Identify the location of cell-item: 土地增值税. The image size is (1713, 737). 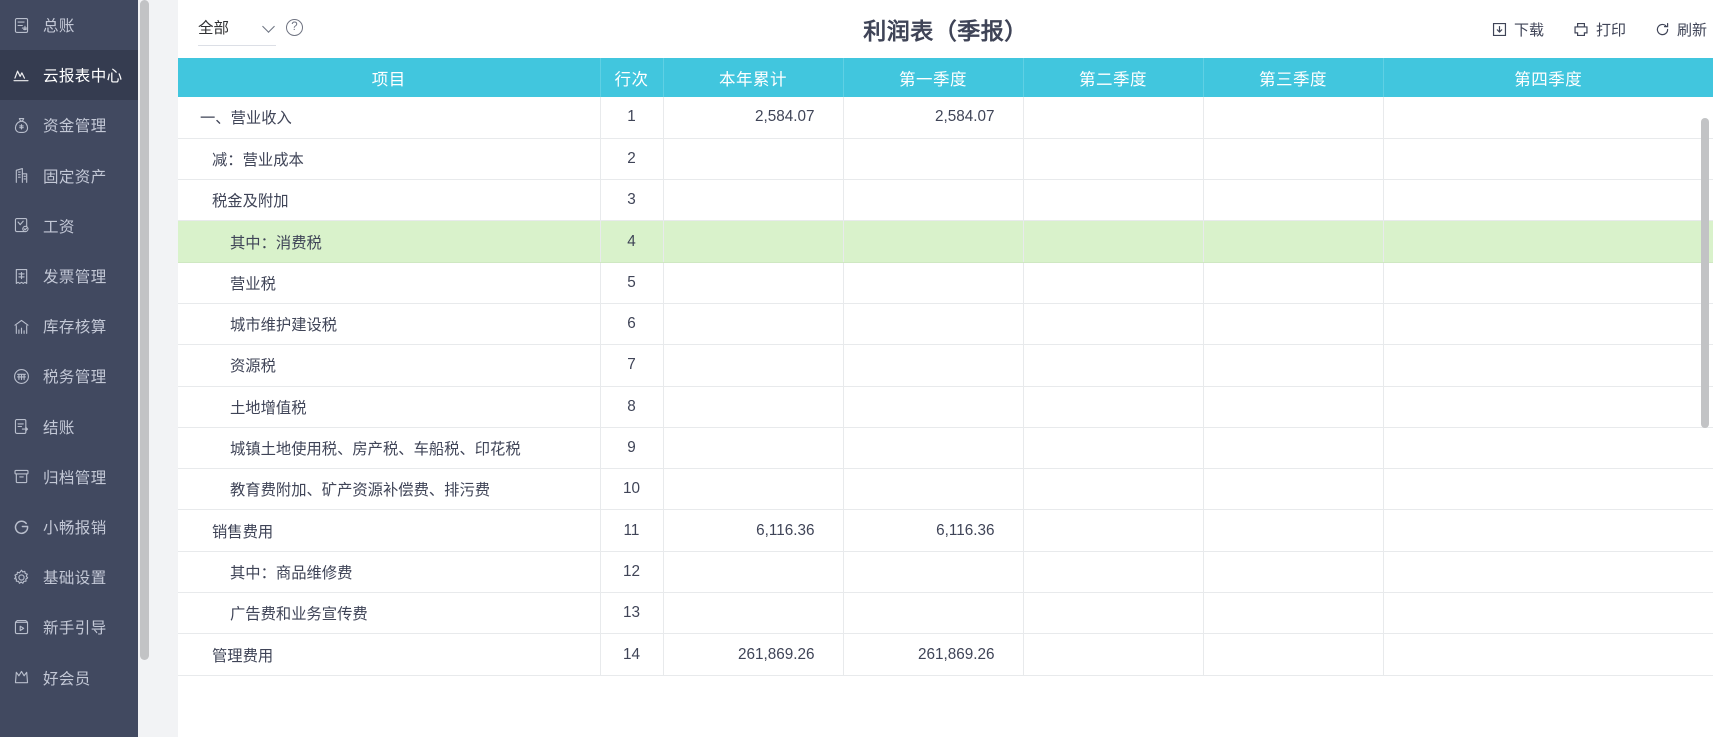
(389, 407).